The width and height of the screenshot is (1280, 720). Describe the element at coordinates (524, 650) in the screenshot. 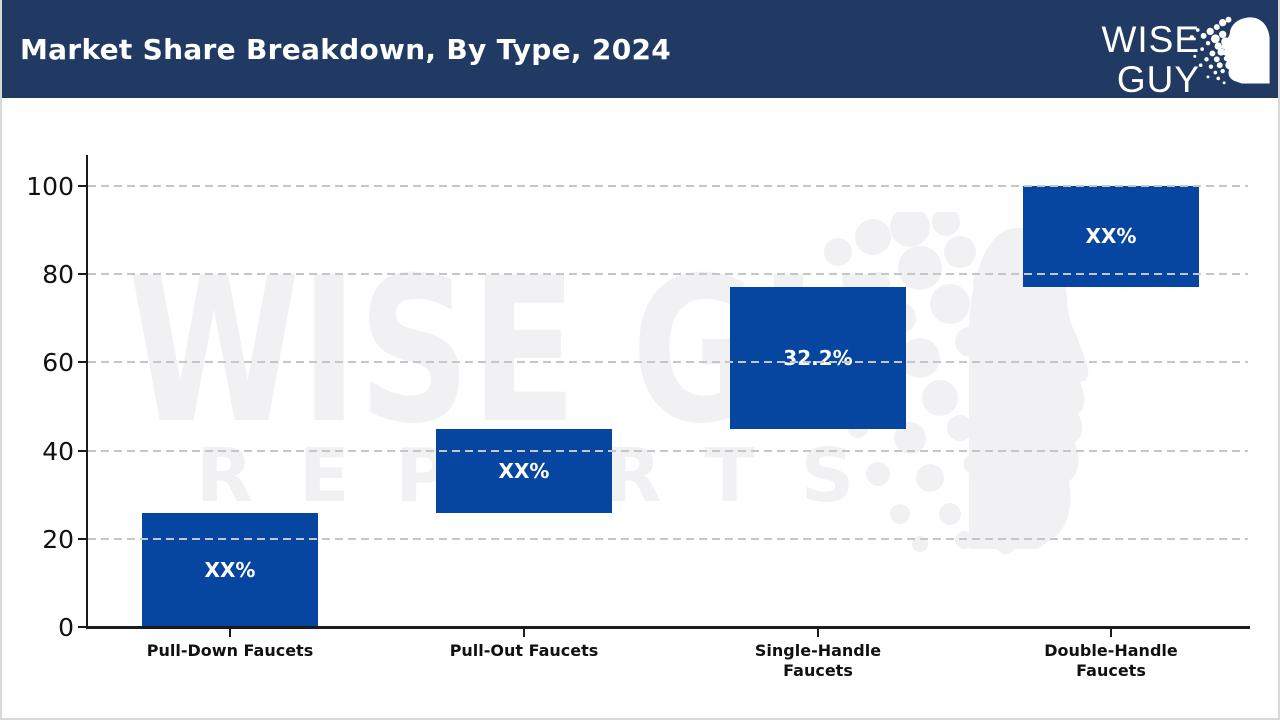

I see `x-category-label-2: Pull-Out Faucets` at that location.